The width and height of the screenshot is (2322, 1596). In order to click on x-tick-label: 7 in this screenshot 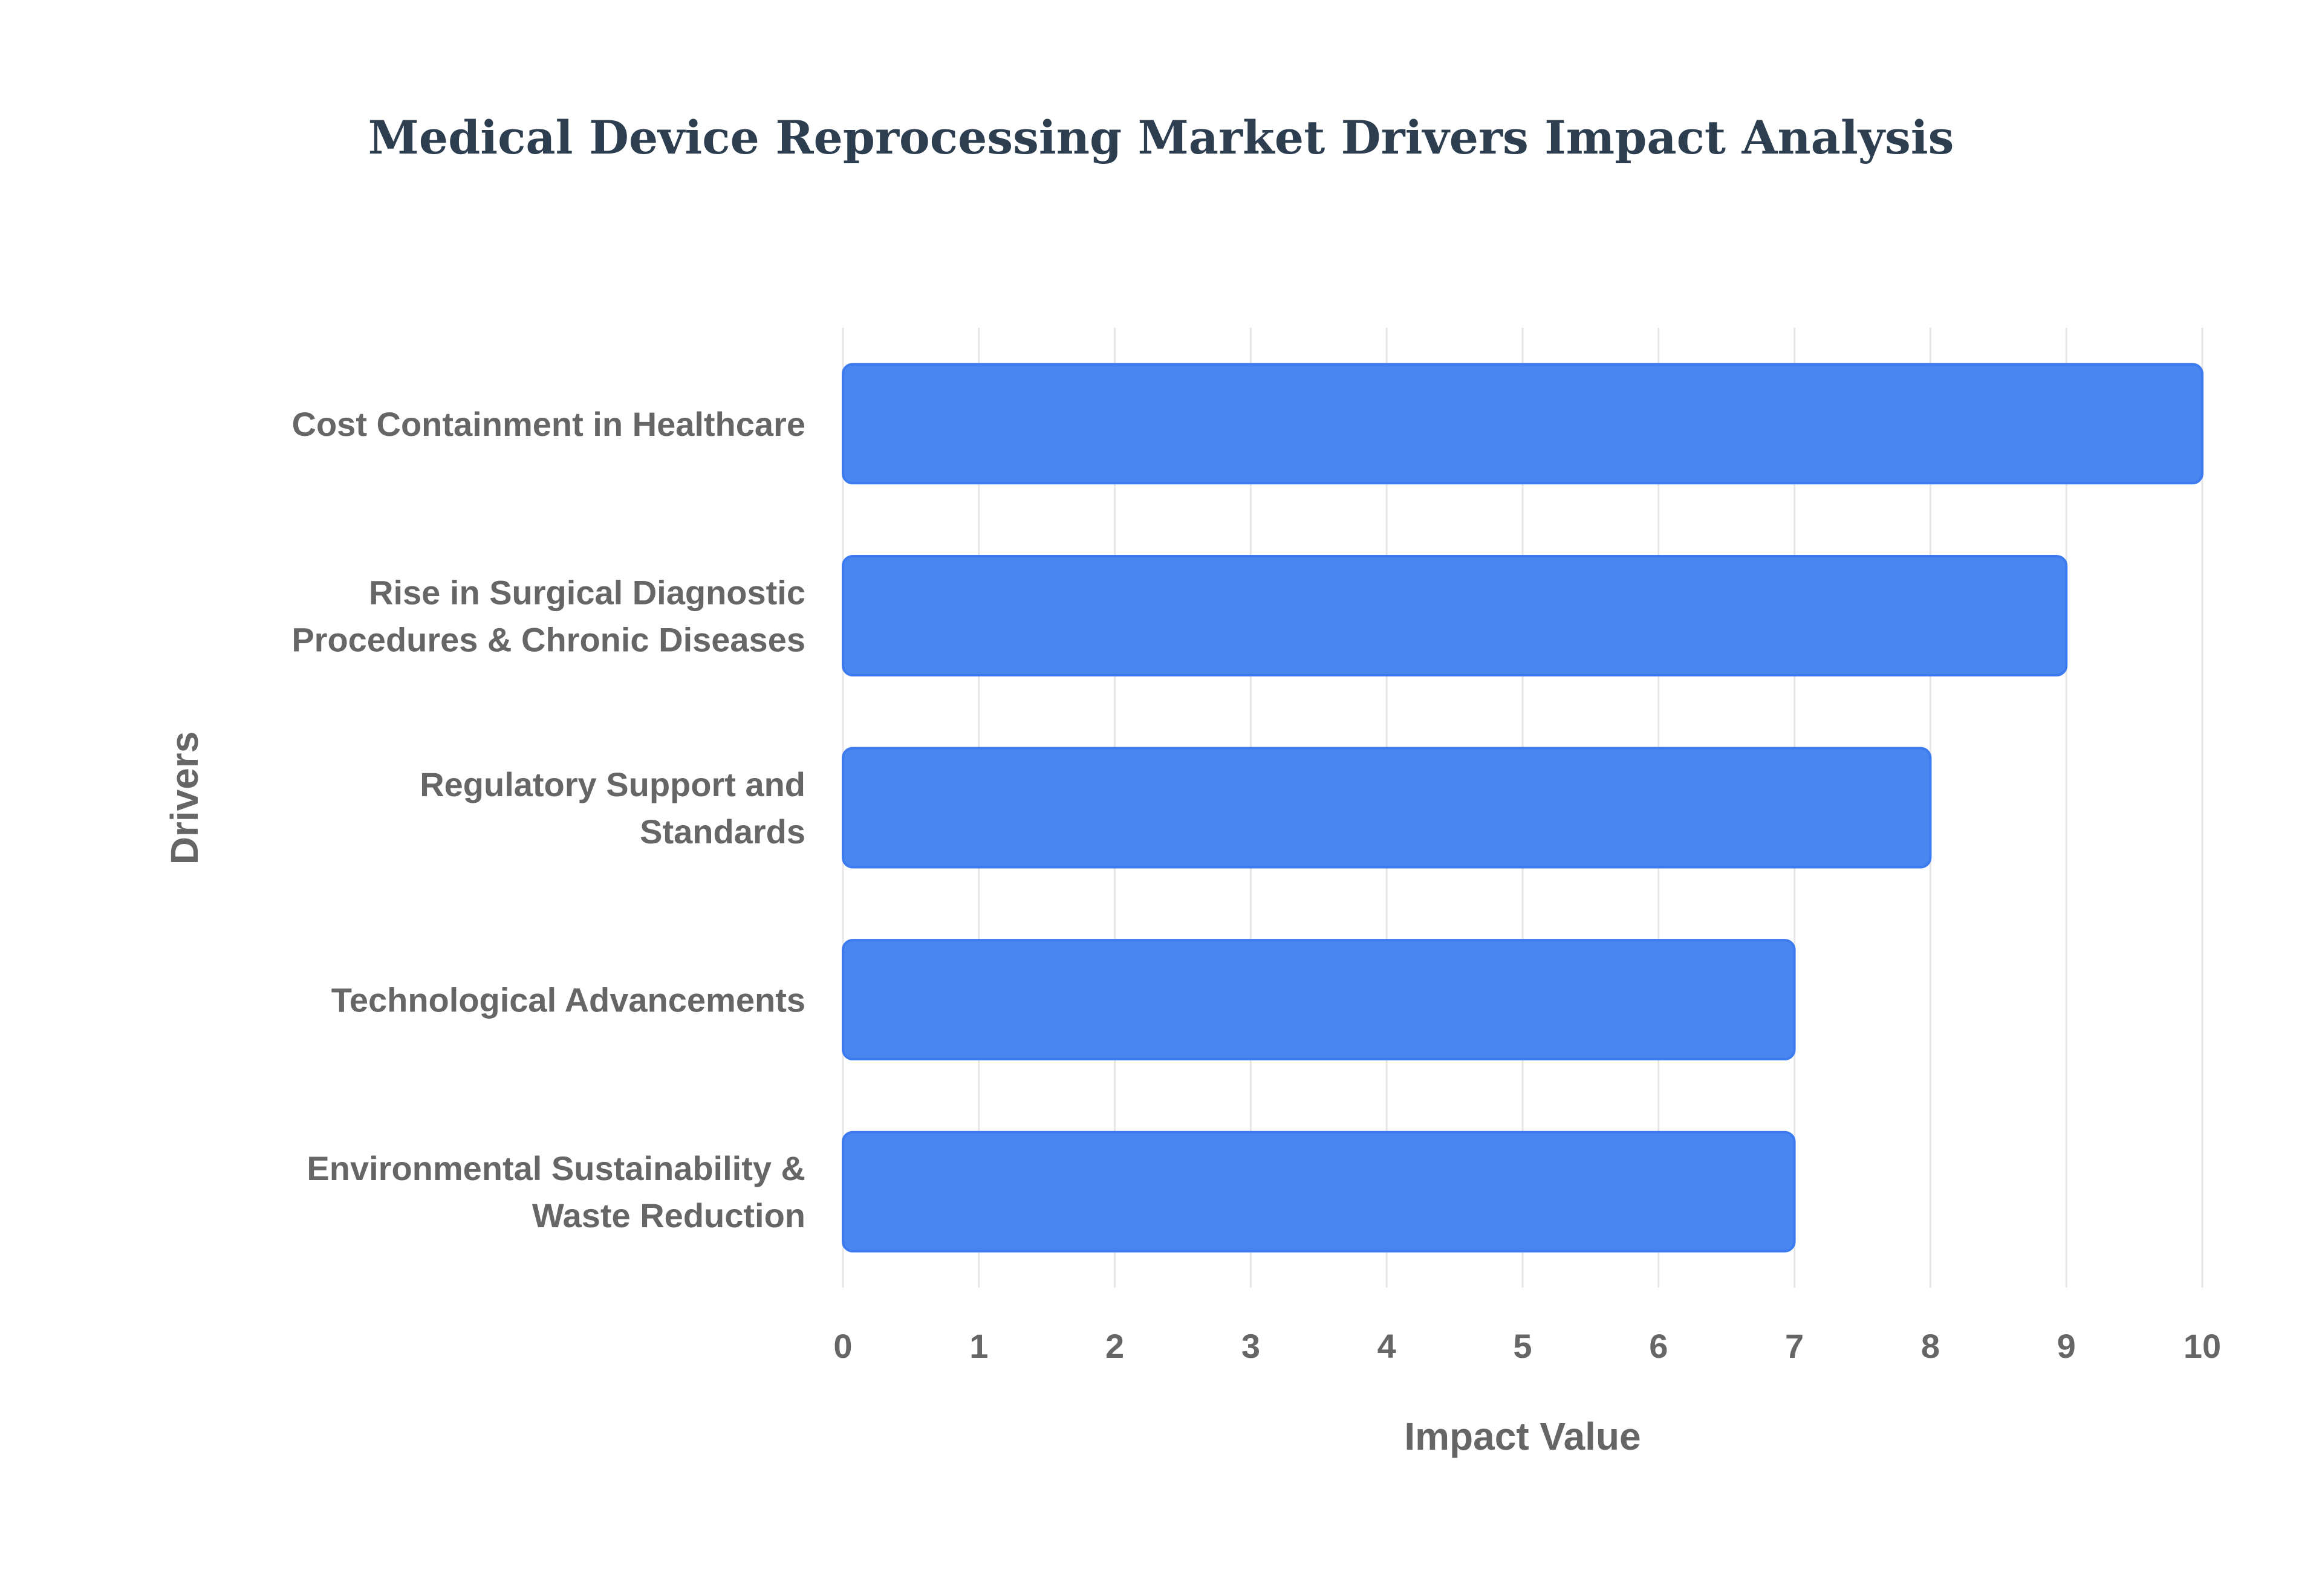, I will do `click(1794, 1346)`.